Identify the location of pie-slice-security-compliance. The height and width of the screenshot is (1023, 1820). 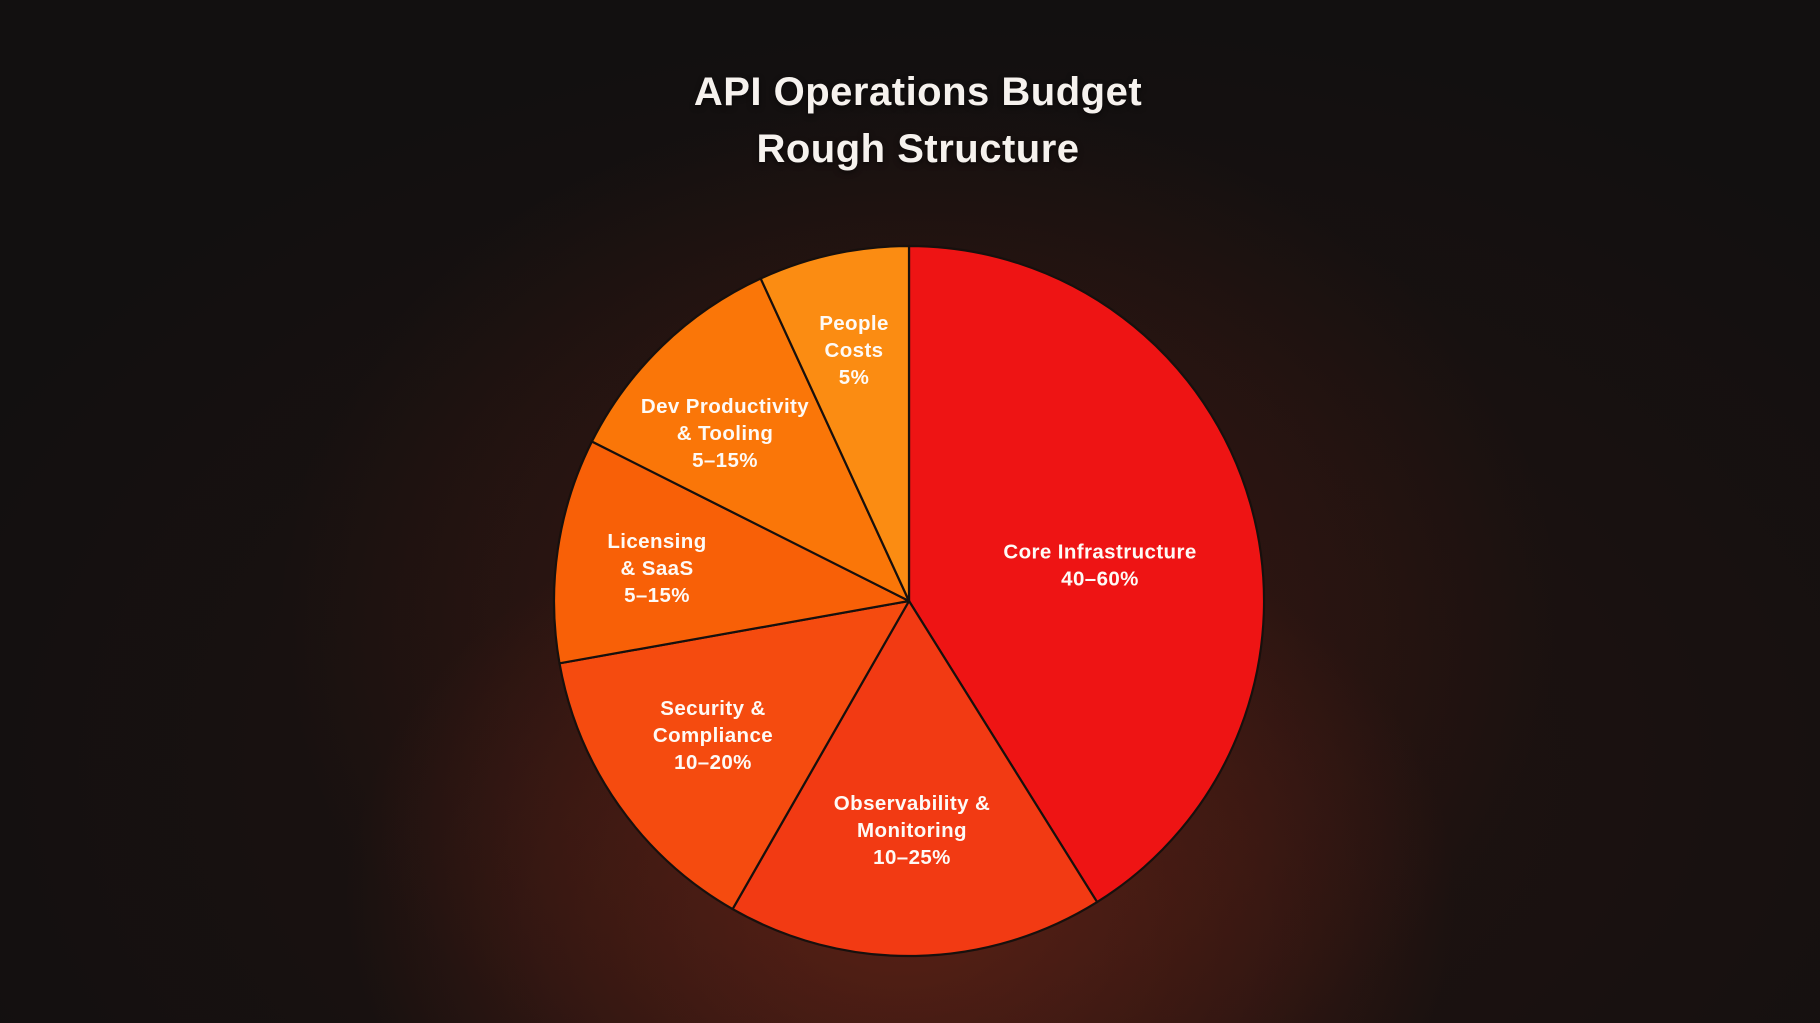
(734, 755).